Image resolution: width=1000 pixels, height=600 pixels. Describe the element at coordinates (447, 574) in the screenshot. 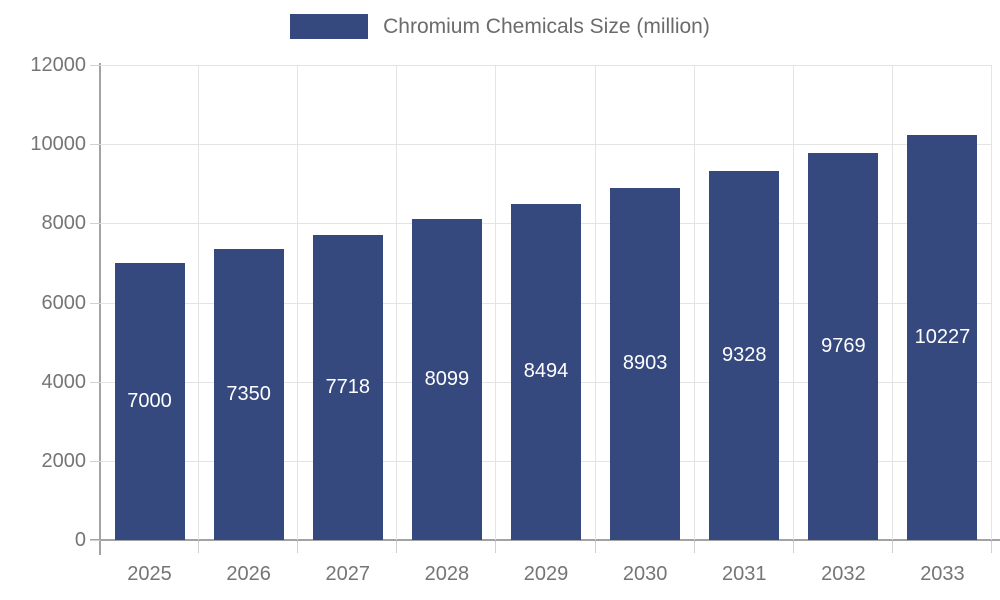

I see `x-axis-tick-label: 2028` at that location.